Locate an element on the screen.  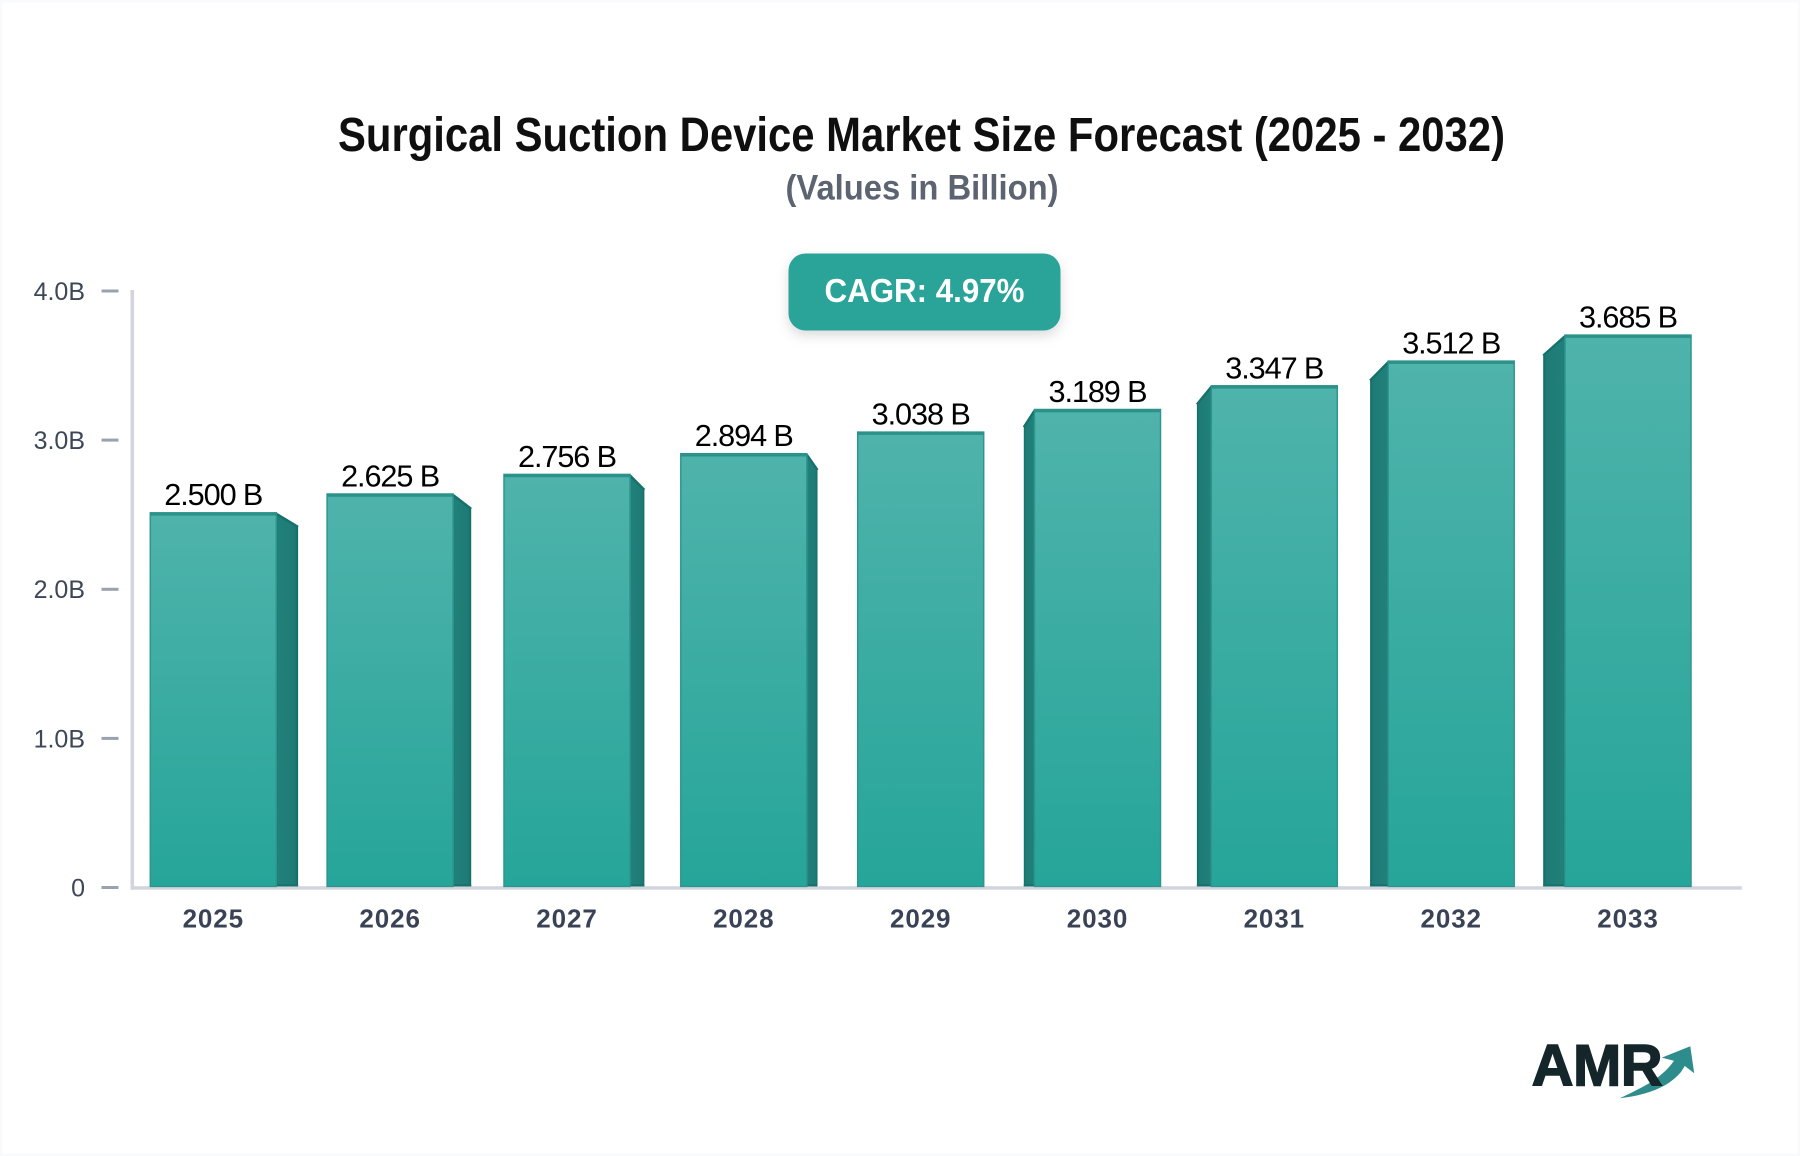
svg-text: AMR is located at coordinates (1597, 1065).